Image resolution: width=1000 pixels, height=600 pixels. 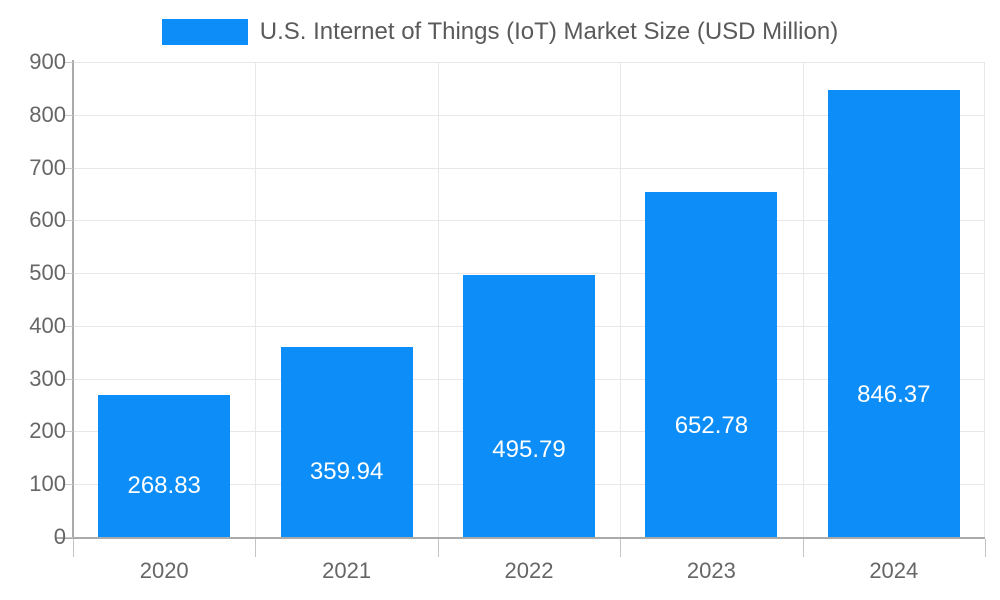 I want to click on y-axis-line, so click(x=73, y=299).